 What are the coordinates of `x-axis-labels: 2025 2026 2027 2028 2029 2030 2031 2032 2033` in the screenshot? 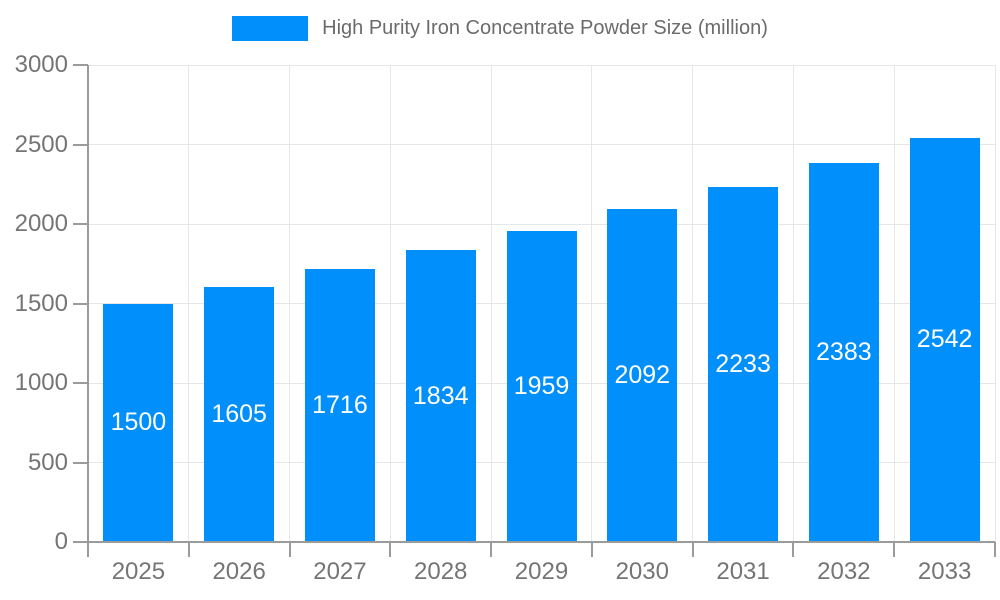 It's located at (541, 575).